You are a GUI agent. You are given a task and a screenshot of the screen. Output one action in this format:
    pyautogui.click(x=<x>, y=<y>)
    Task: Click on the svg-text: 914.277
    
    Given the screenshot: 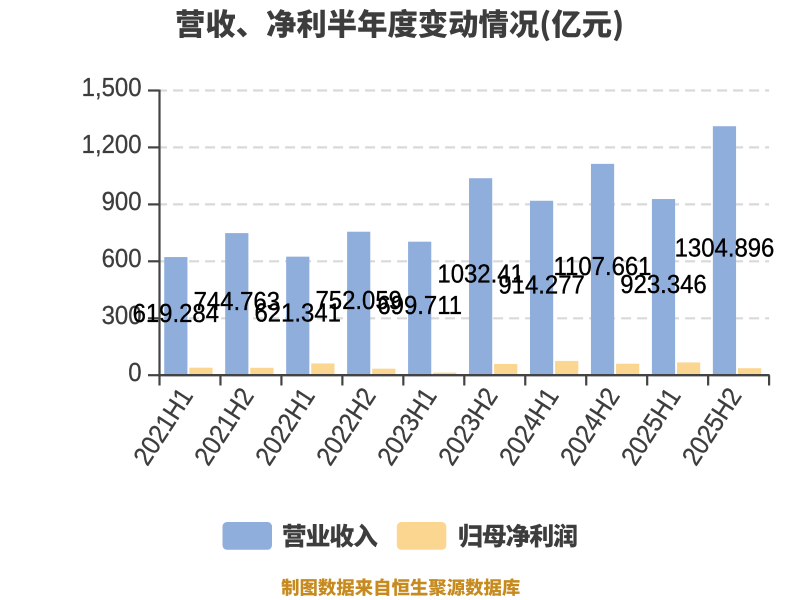 What is the action you would take?
    pyautogui.click(x=541, y=285)
    